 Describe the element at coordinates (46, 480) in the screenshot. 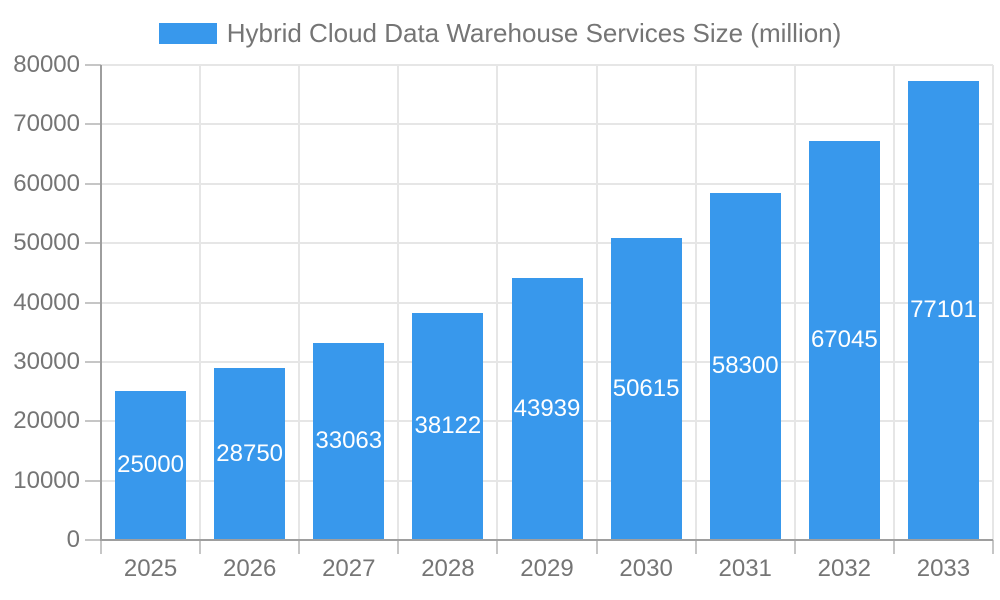

I see `y-axis-tick-label: 10000` at that location.